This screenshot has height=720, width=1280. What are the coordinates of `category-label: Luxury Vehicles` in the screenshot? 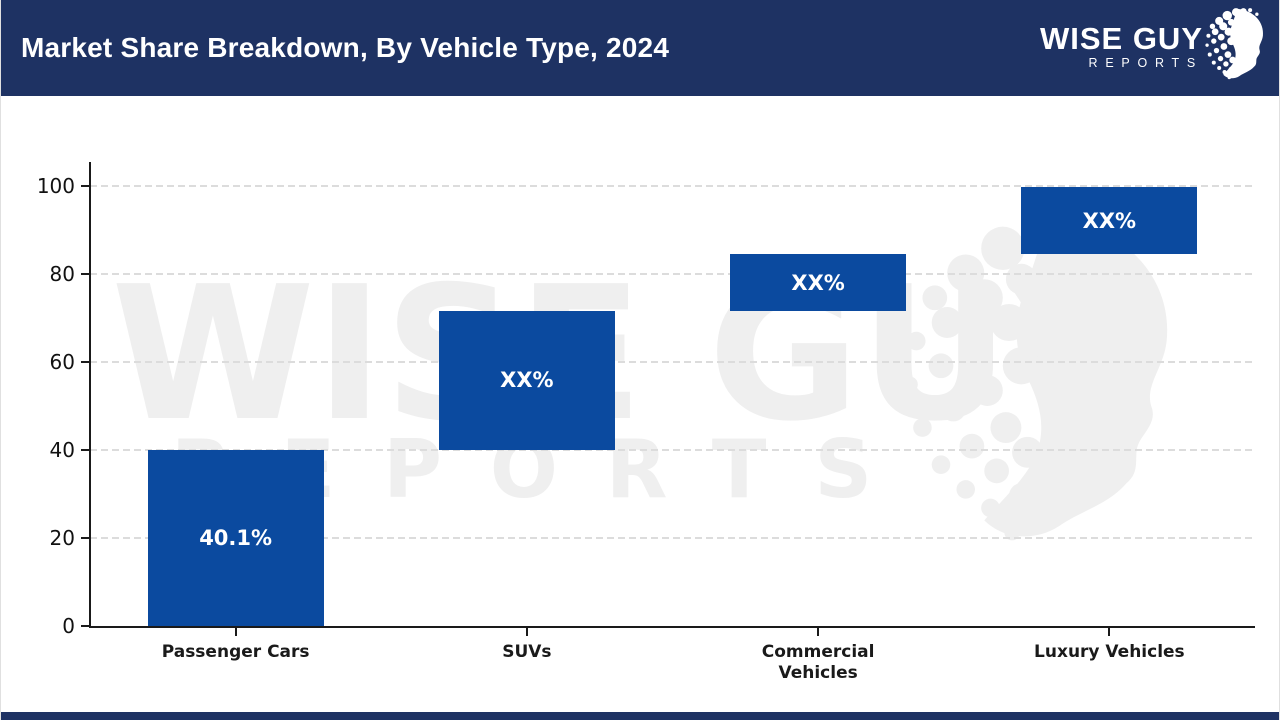 It's located at (1109, 652).